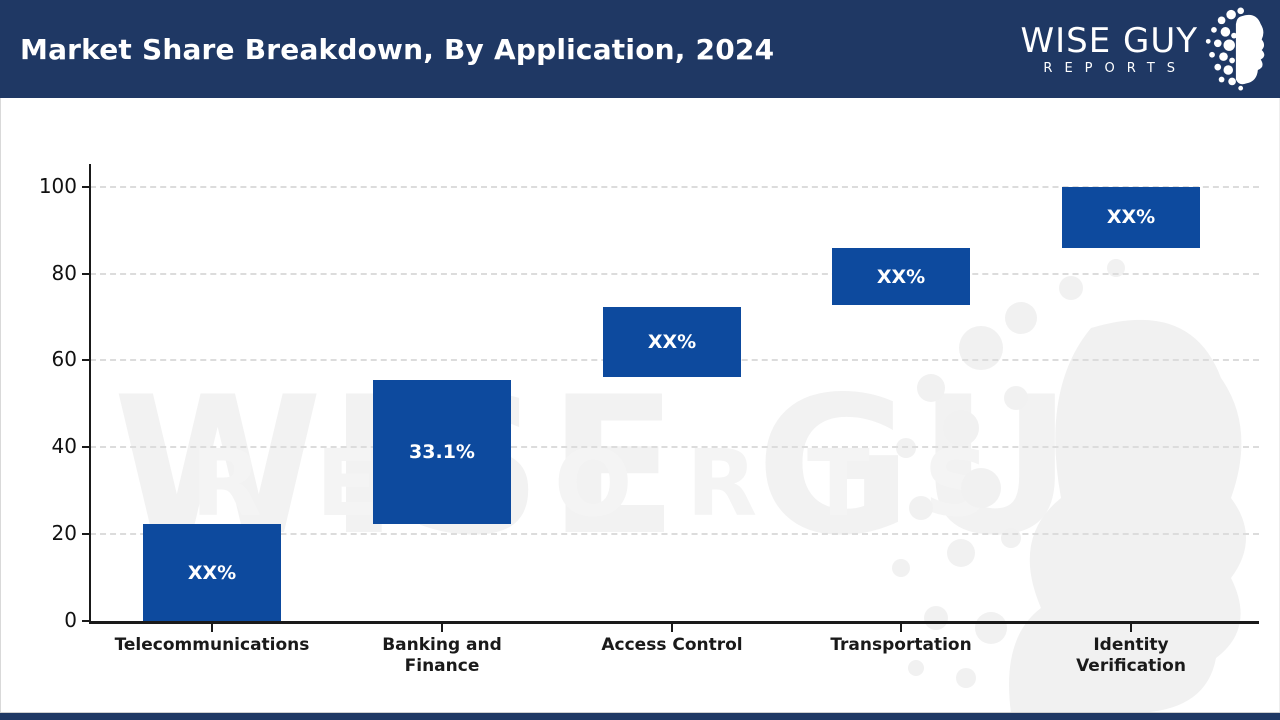  I want to click on x-axis-line, so click(674, 622).